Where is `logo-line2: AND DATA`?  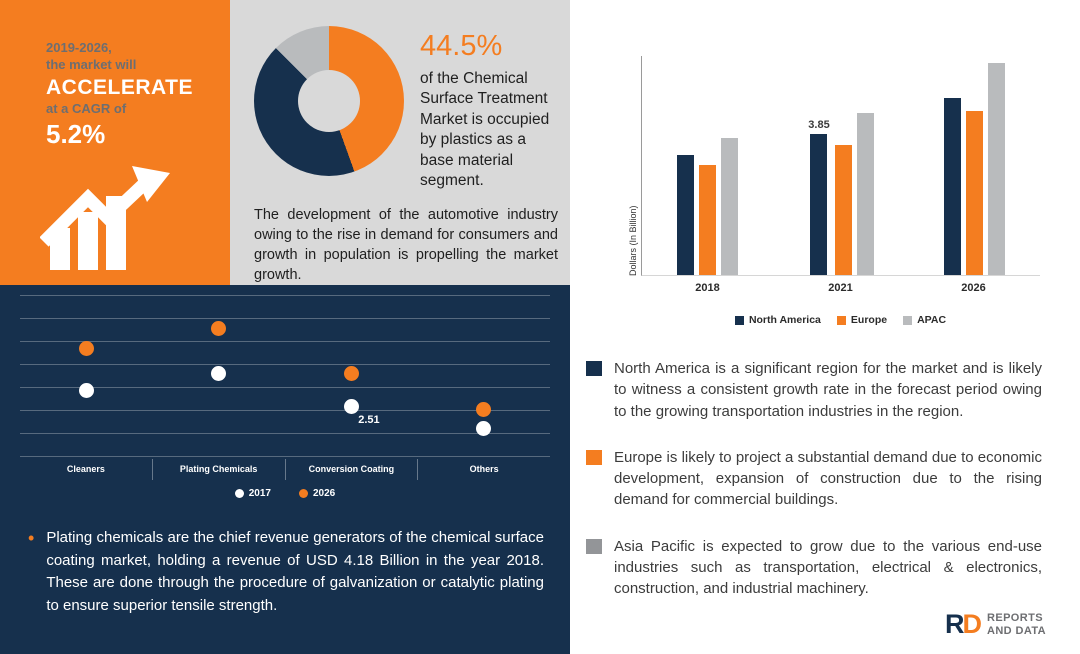 logo-line2: AND DATA is located at coordinates (1016, 630).